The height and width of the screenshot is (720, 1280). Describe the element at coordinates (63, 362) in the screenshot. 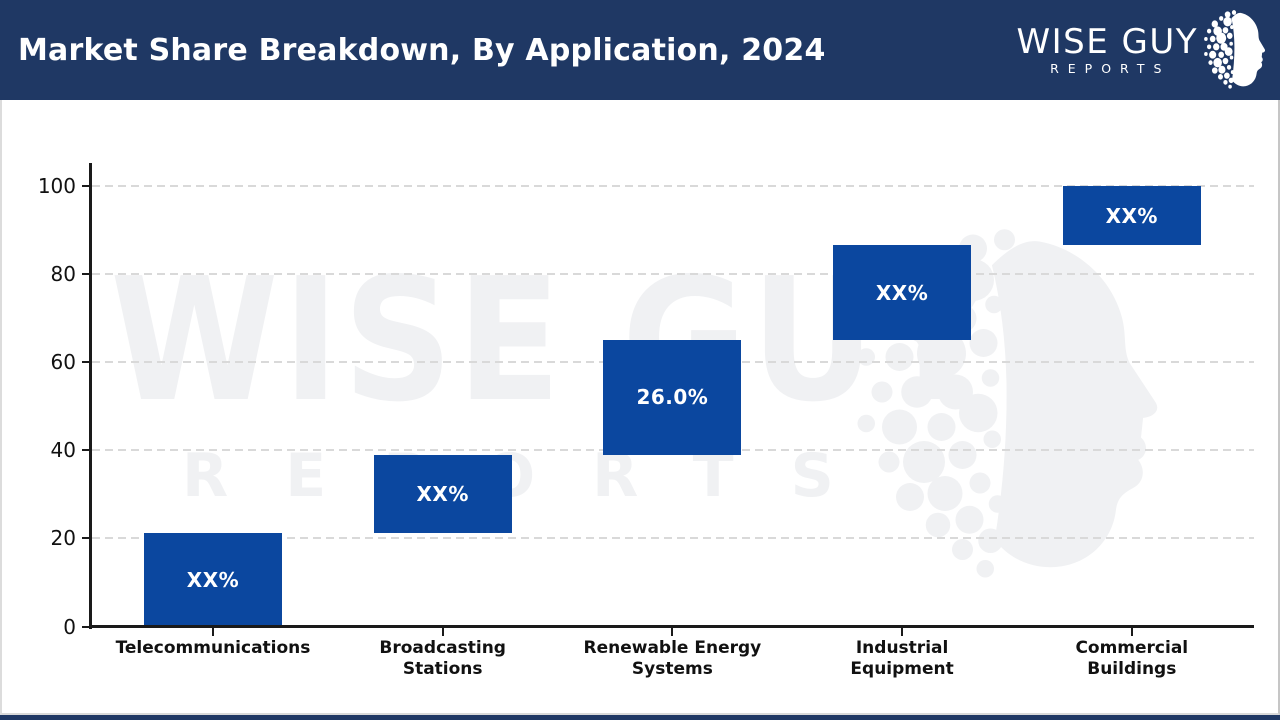

I see `y-tick-label: 60` at that location.